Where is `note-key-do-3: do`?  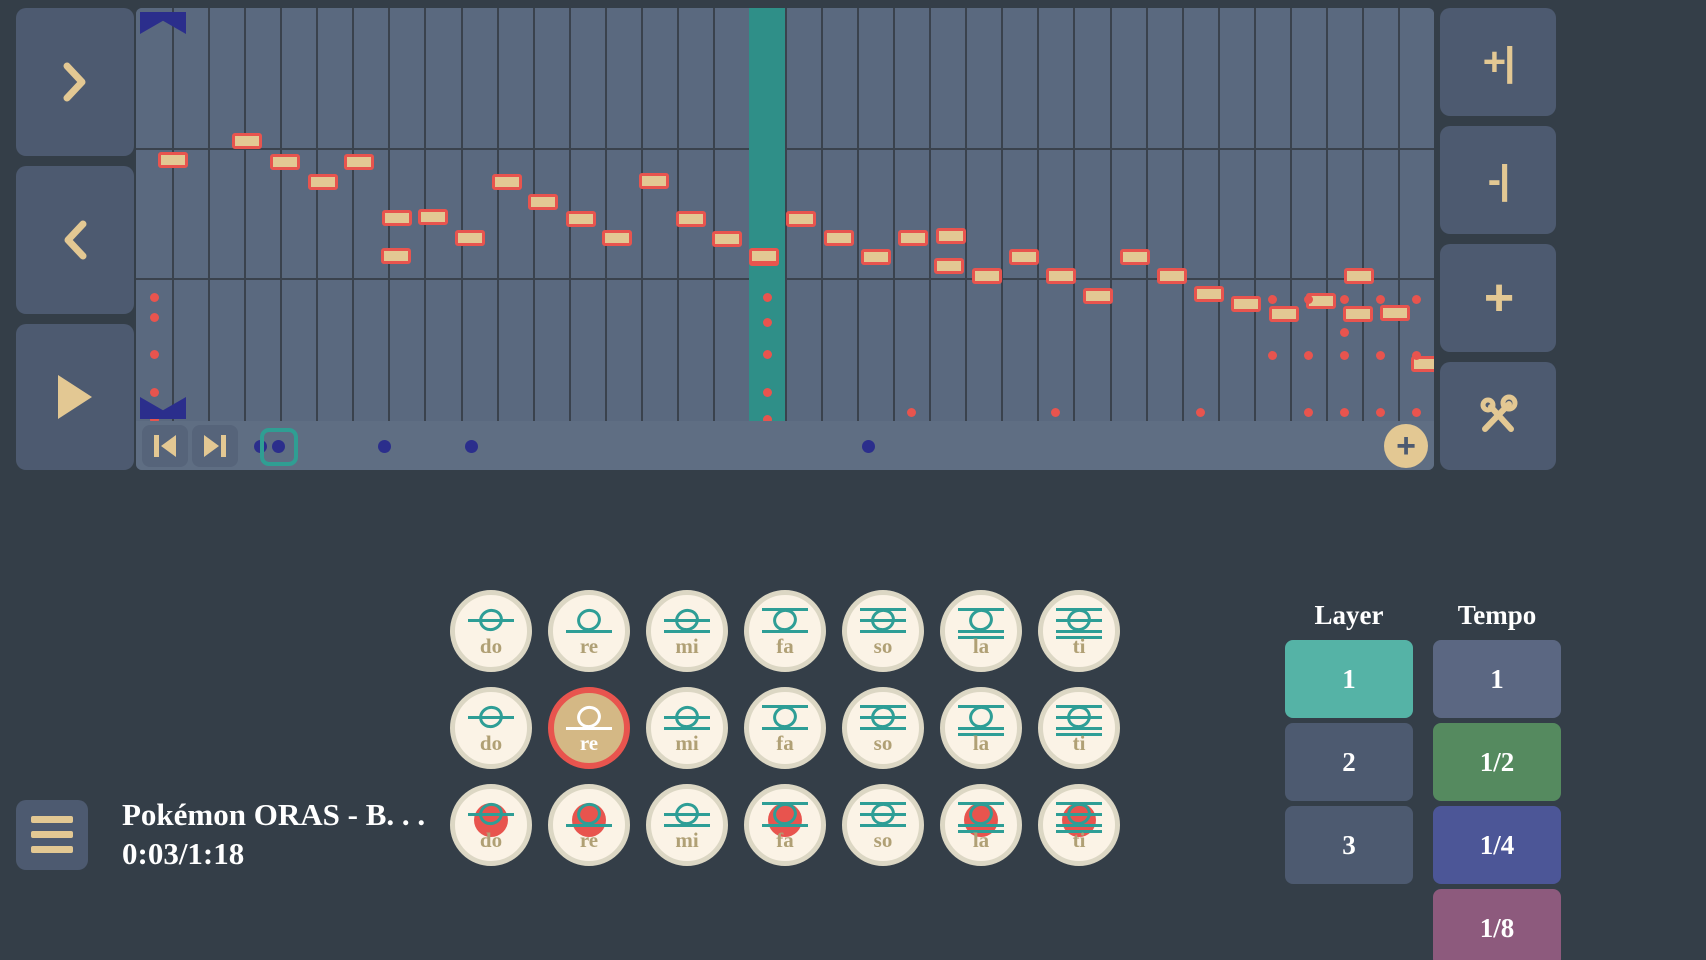 note-key-do-3: do is located at coordinates (491, 825).